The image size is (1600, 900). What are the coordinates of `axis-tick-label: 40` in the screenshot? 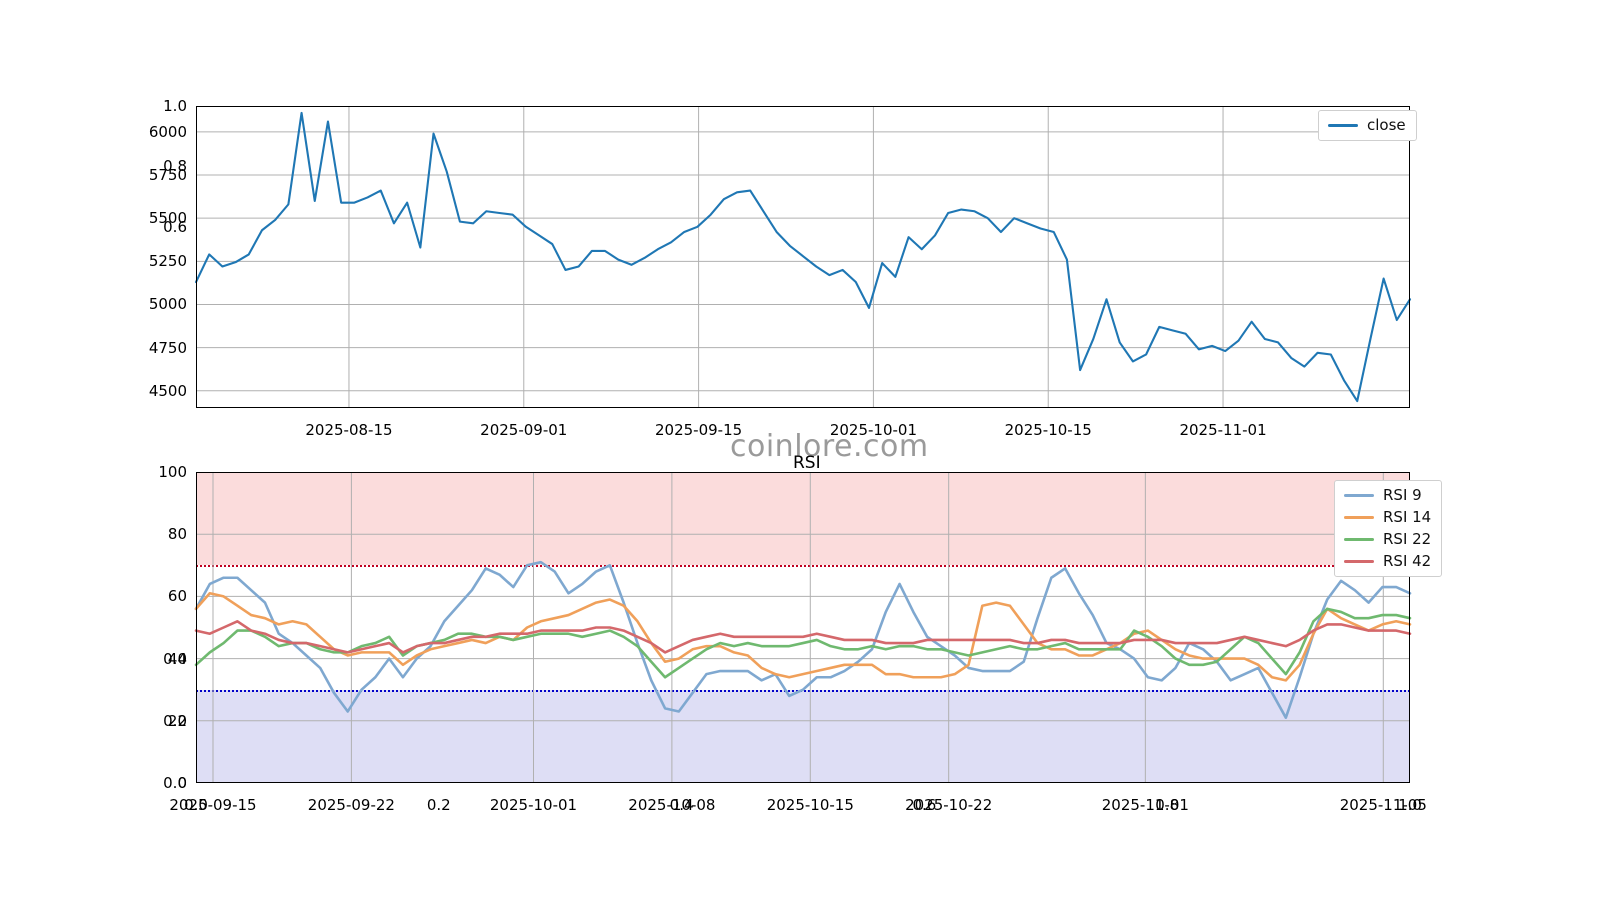 It's located at (177, 658).